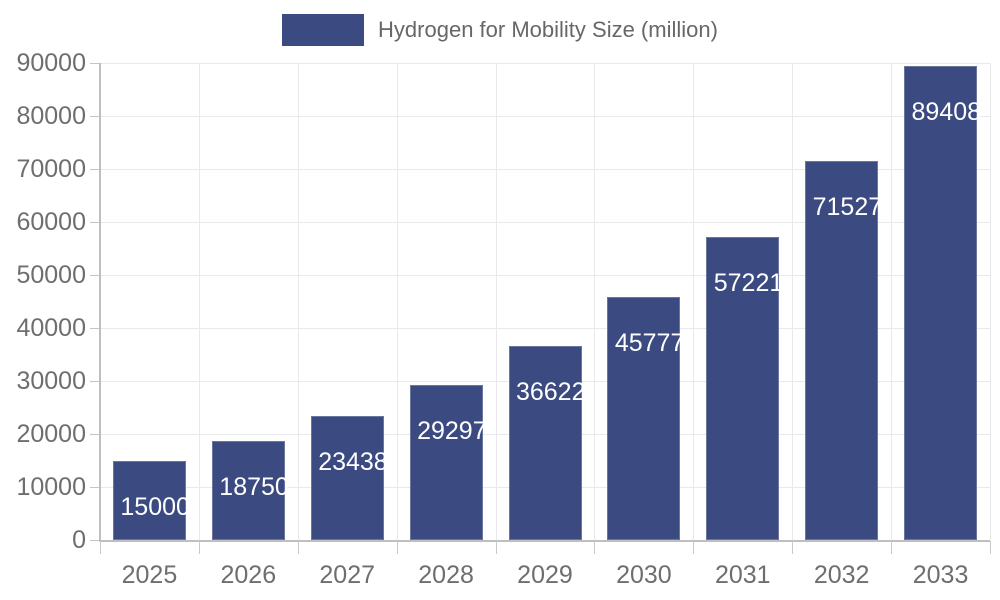 Image resolution: width=1000 pixels, height=600 pixels. Describe the element at coordinates (79, 540) in the screenshot. I see `y-axis-tick-label: 0` at that location.